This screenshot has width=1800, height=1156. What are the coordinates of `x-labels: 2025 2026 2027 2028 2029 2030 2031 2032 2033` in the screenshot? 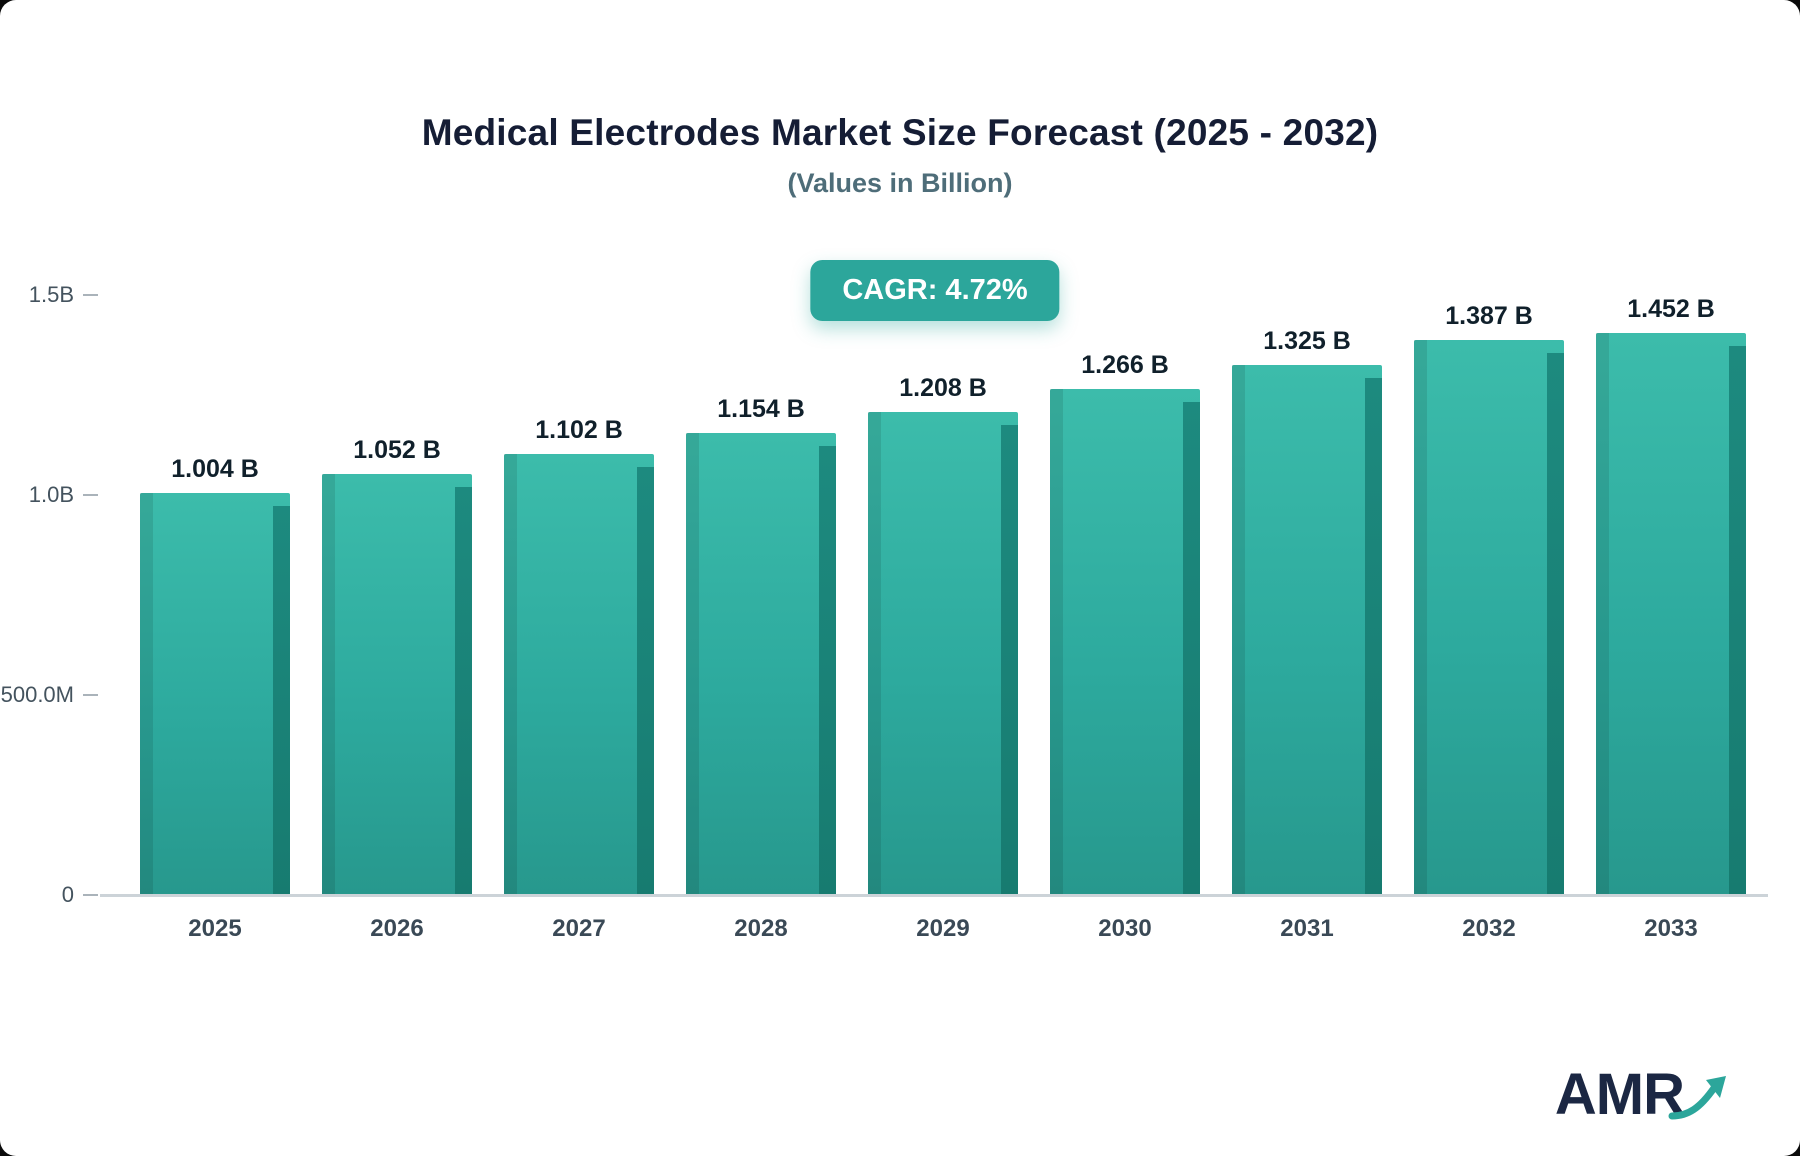 It's located at (943, 929).